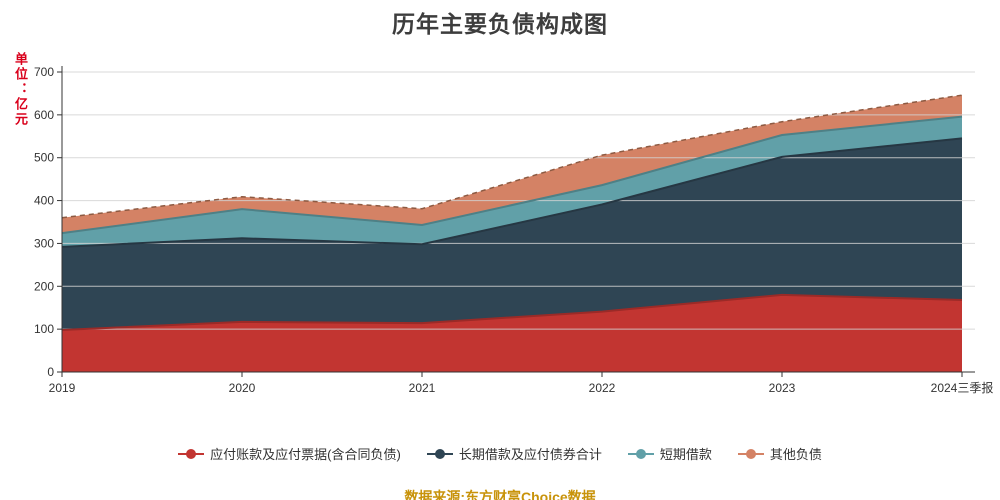 Image resolution: width=1000 pixels, height=500 pixels. What do you see at coordinates (44, 115) in the screenshot?
I see `y-tick-label: 600` at bounding box center [44, 115].